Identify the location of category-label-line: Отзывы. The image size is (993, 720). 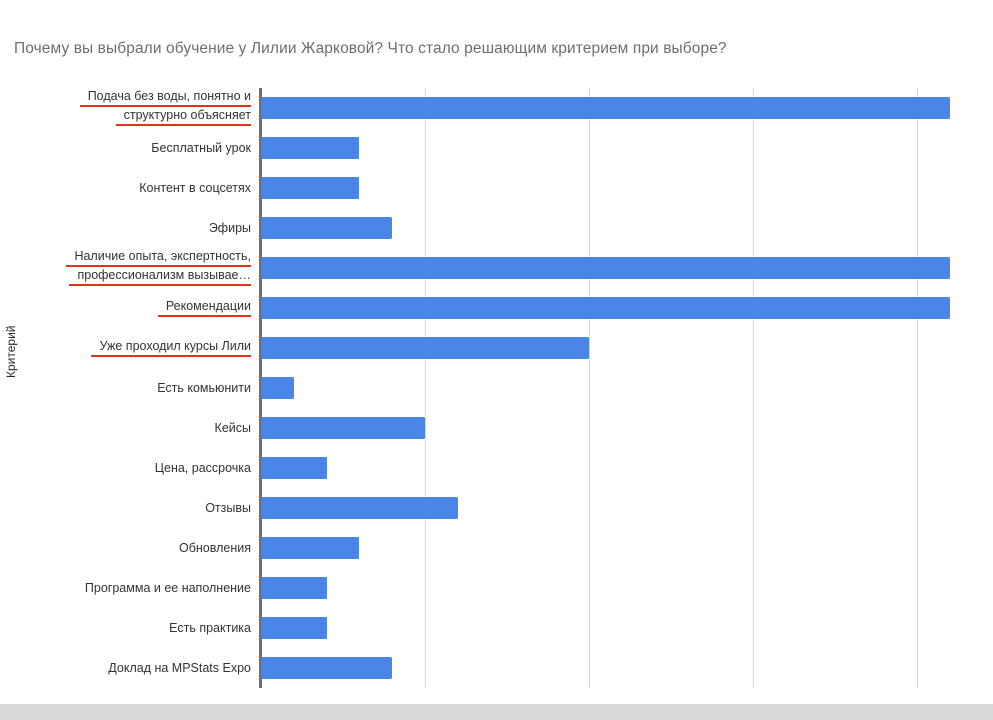
(228, 507).